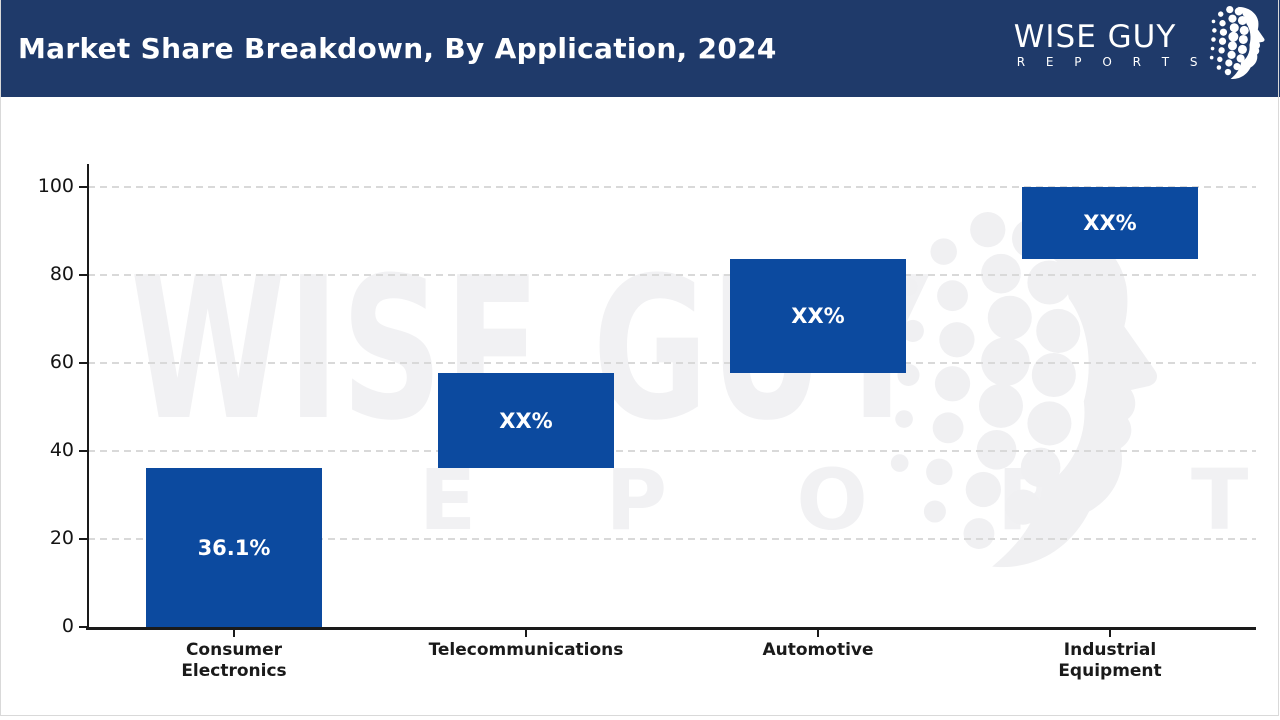 Image resolution: width=1280 pixels, height=720 pixels. What do you see at coordinates (1110, 660) in the screenshot?
I see `category-label-3: Industrial Equipment` at bounding box center [1110, 660].